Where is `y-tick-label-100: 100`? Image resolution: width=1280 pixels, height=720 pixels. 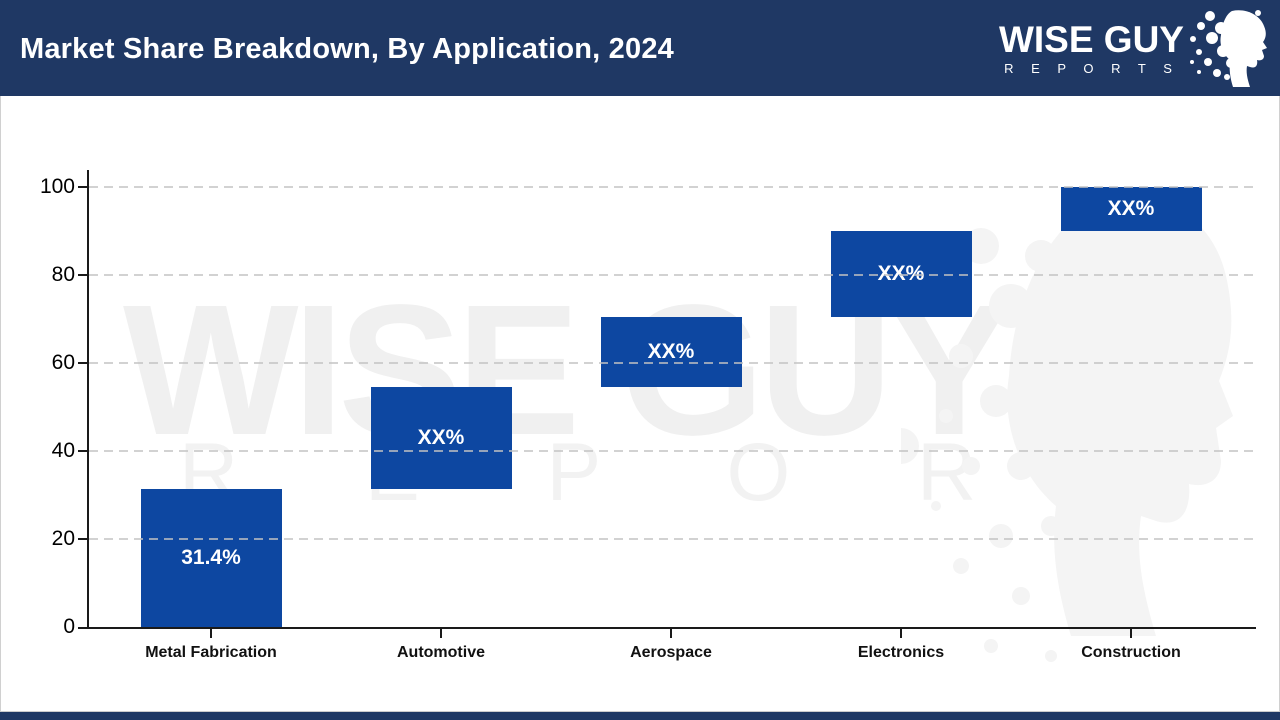 y-tick-label-100: 100 is located at coordinates (57, 186).